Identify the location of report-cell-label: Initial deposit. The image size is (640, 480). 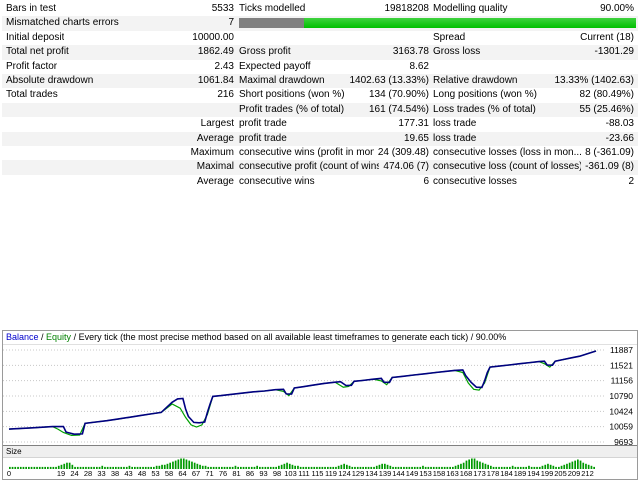
(35, 37).